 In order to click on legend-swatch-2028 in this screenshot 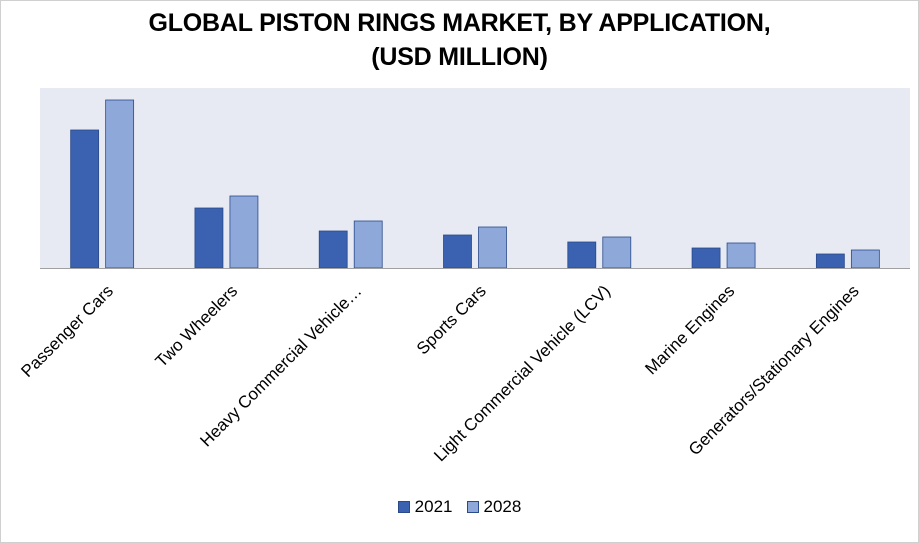, I will do `click(472, 507)`.